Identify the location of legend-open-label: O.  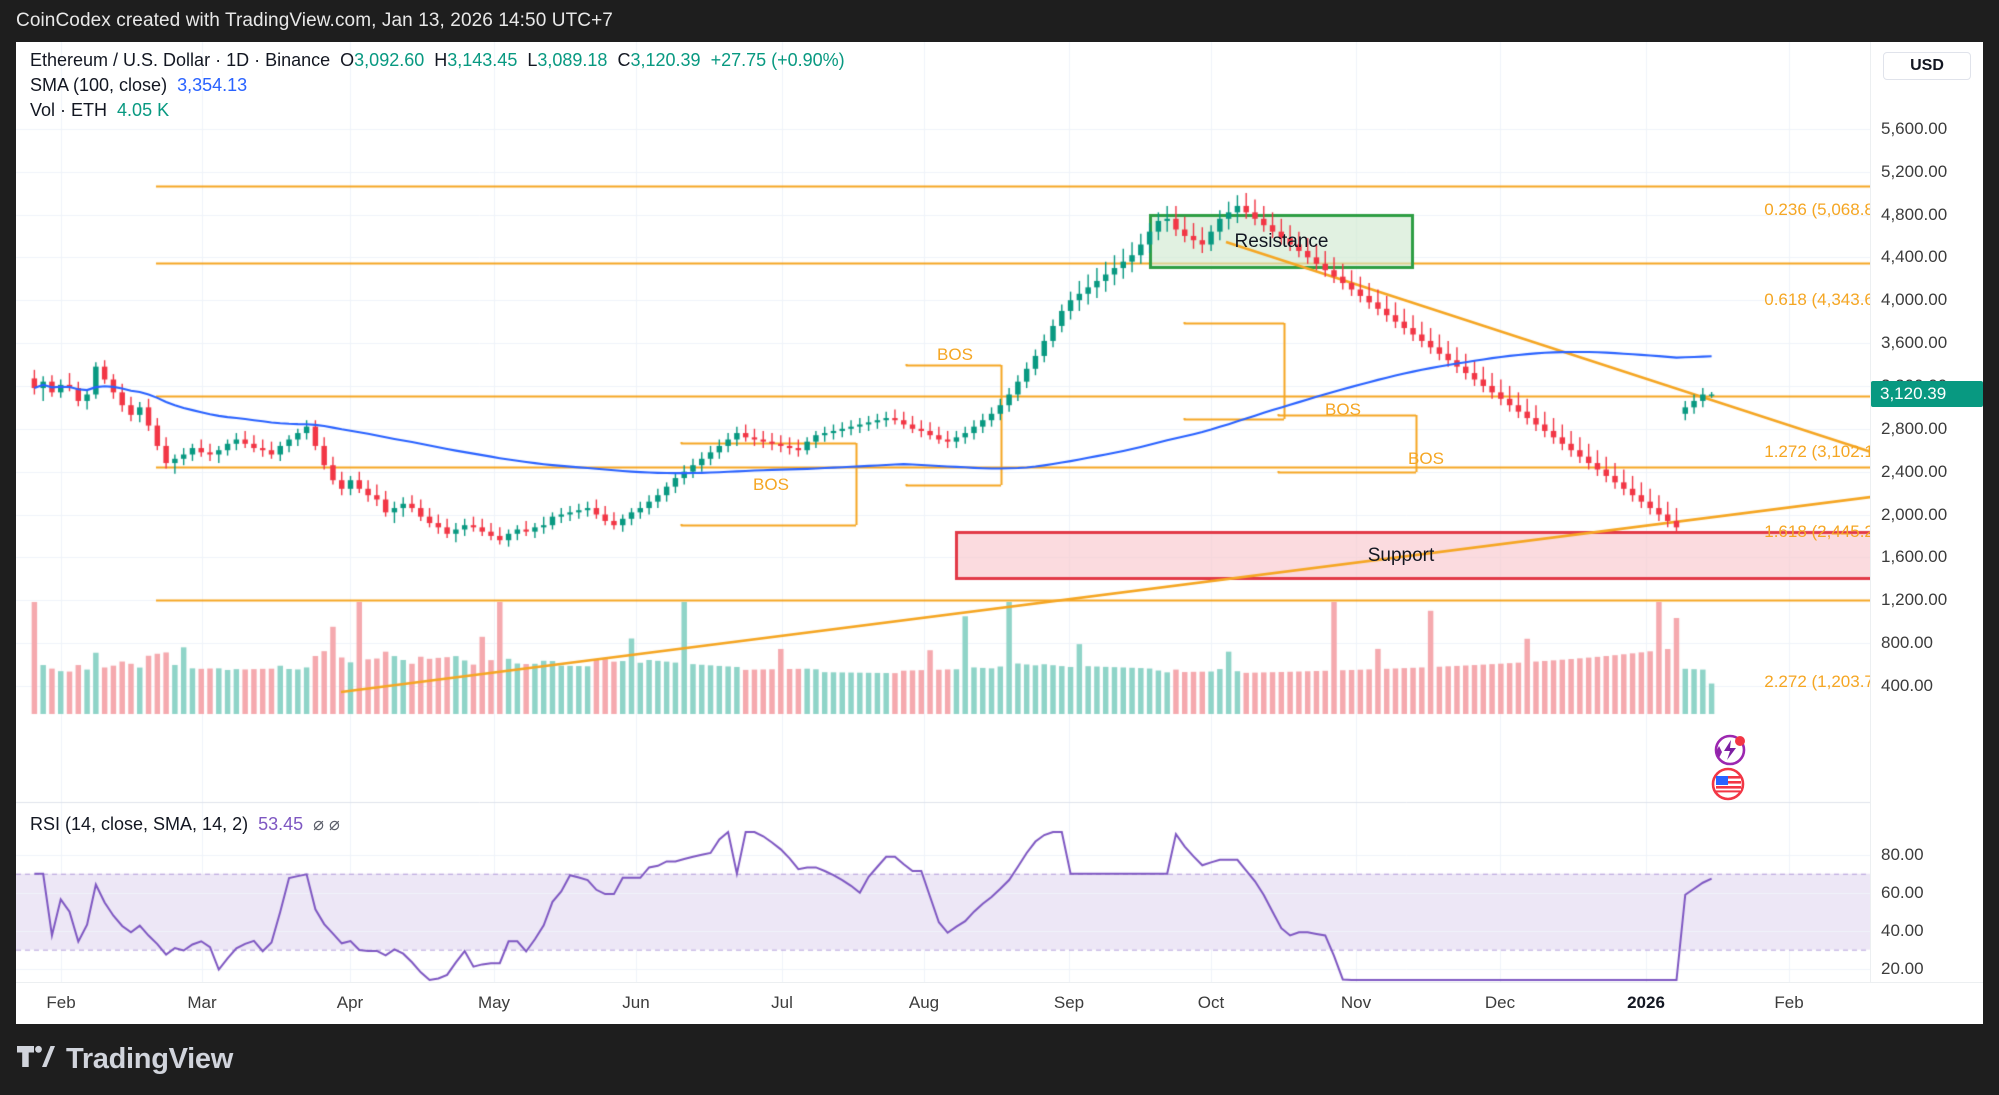
(347, 60).